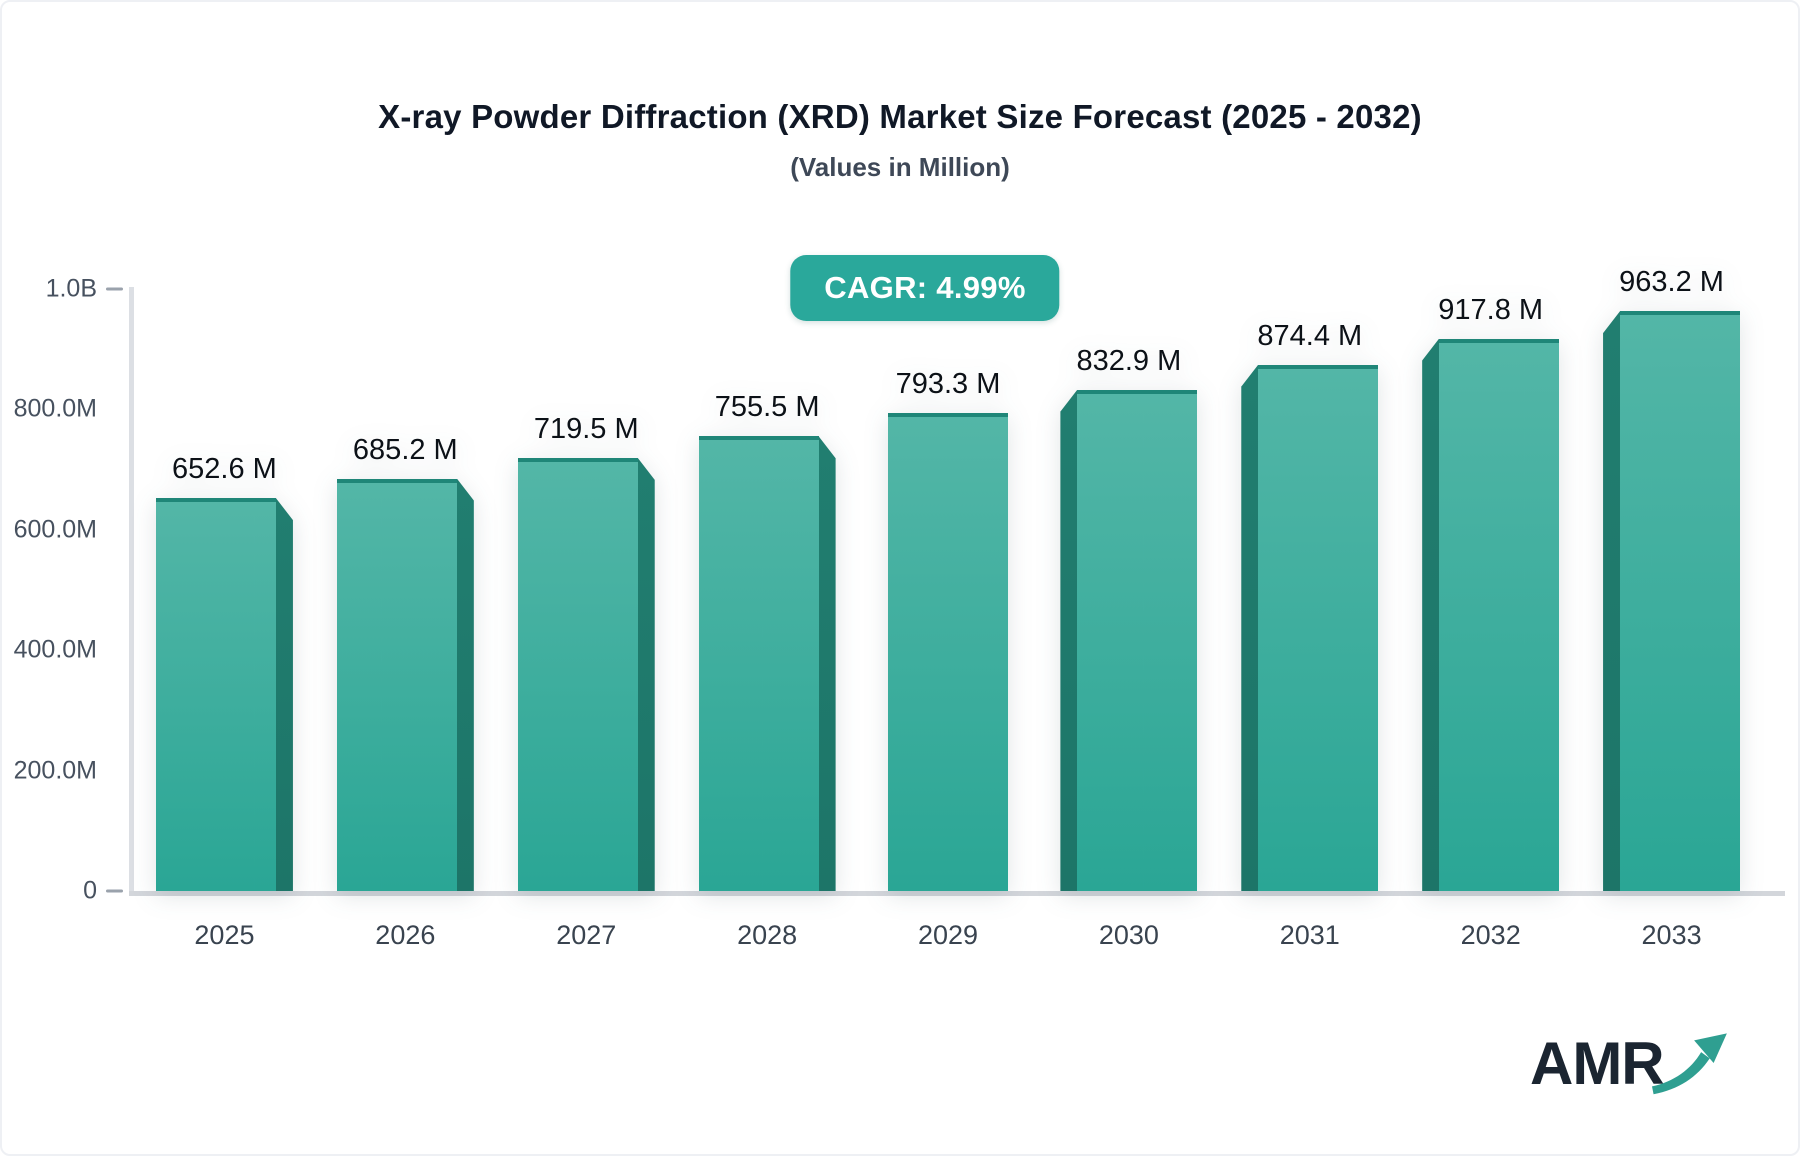  I want to click on bar-slot: 755.5 M, so click(767, 590).